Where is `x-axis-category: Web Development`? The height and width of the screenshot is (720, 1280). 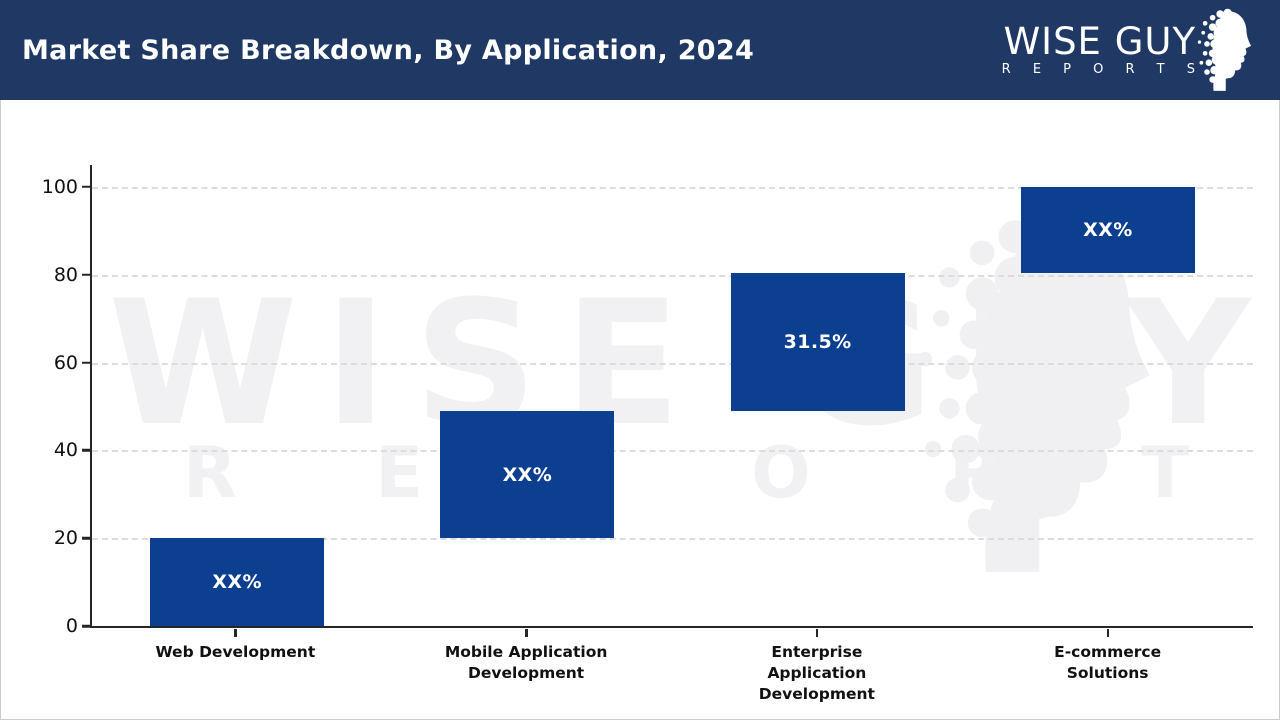 x-axis-category: Web Development is located at coordinates (235, 667).